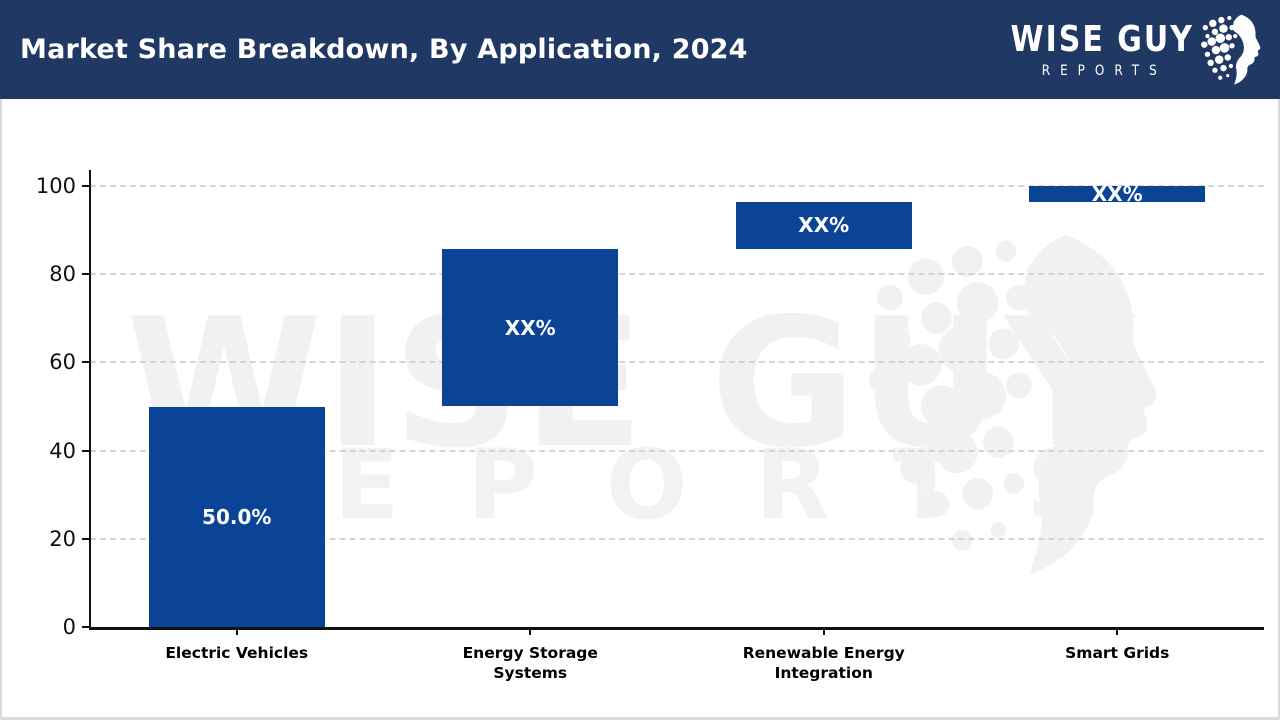 The width and height of the screenshot is (1280, 720). I want to click on category-label-line: Integration, so click(823, 673).